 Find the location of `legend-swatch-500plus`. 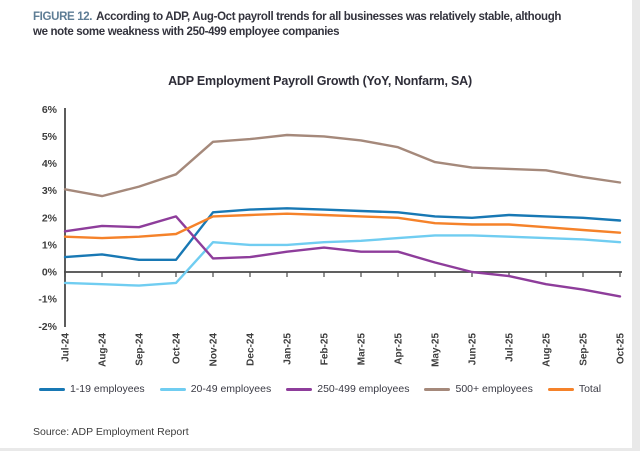

legend-swatch-500plus is located at coordinates (437, 389).